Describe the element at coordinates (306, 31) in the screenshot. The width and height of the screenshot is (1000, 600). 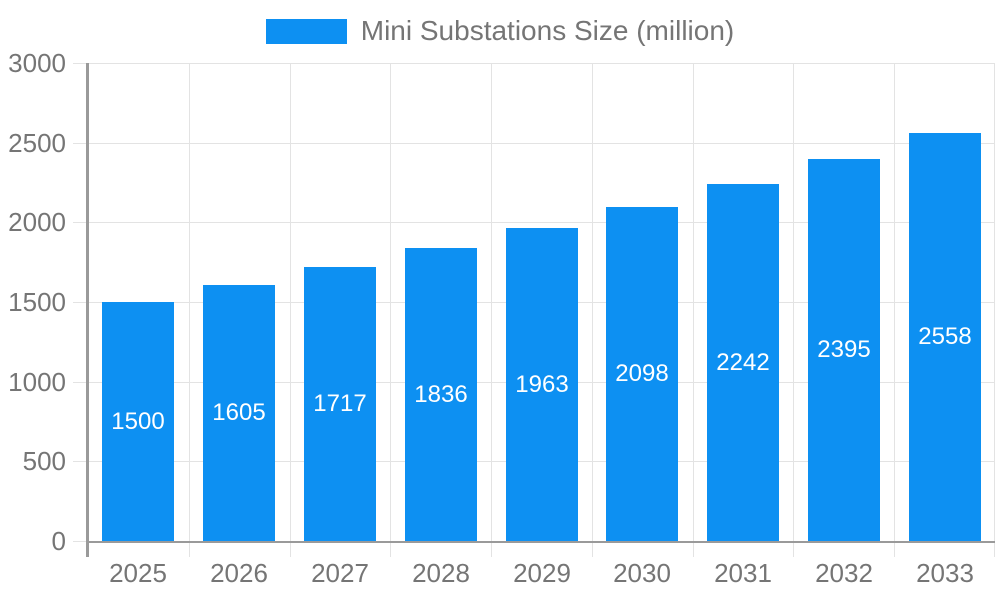
I see `legend-swatch` at that location.